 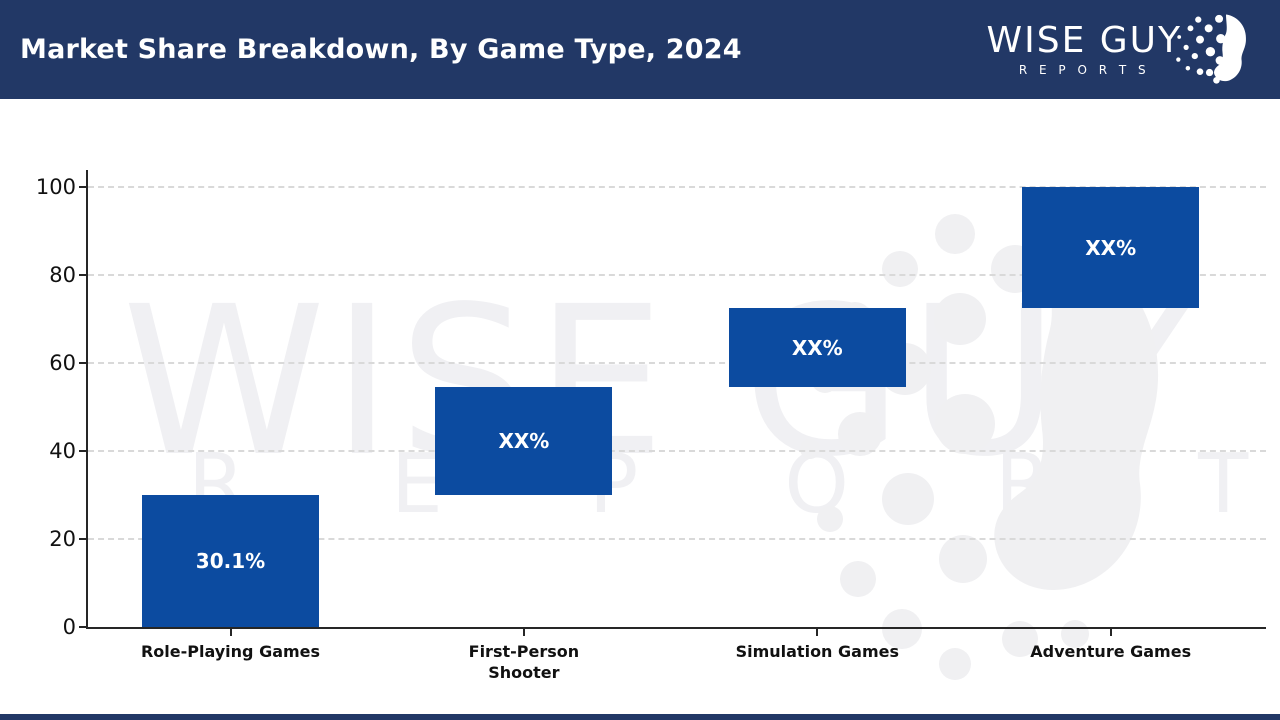 I want to click on bar-role-playing-games: 30.1%, so click(x=230, y=560).